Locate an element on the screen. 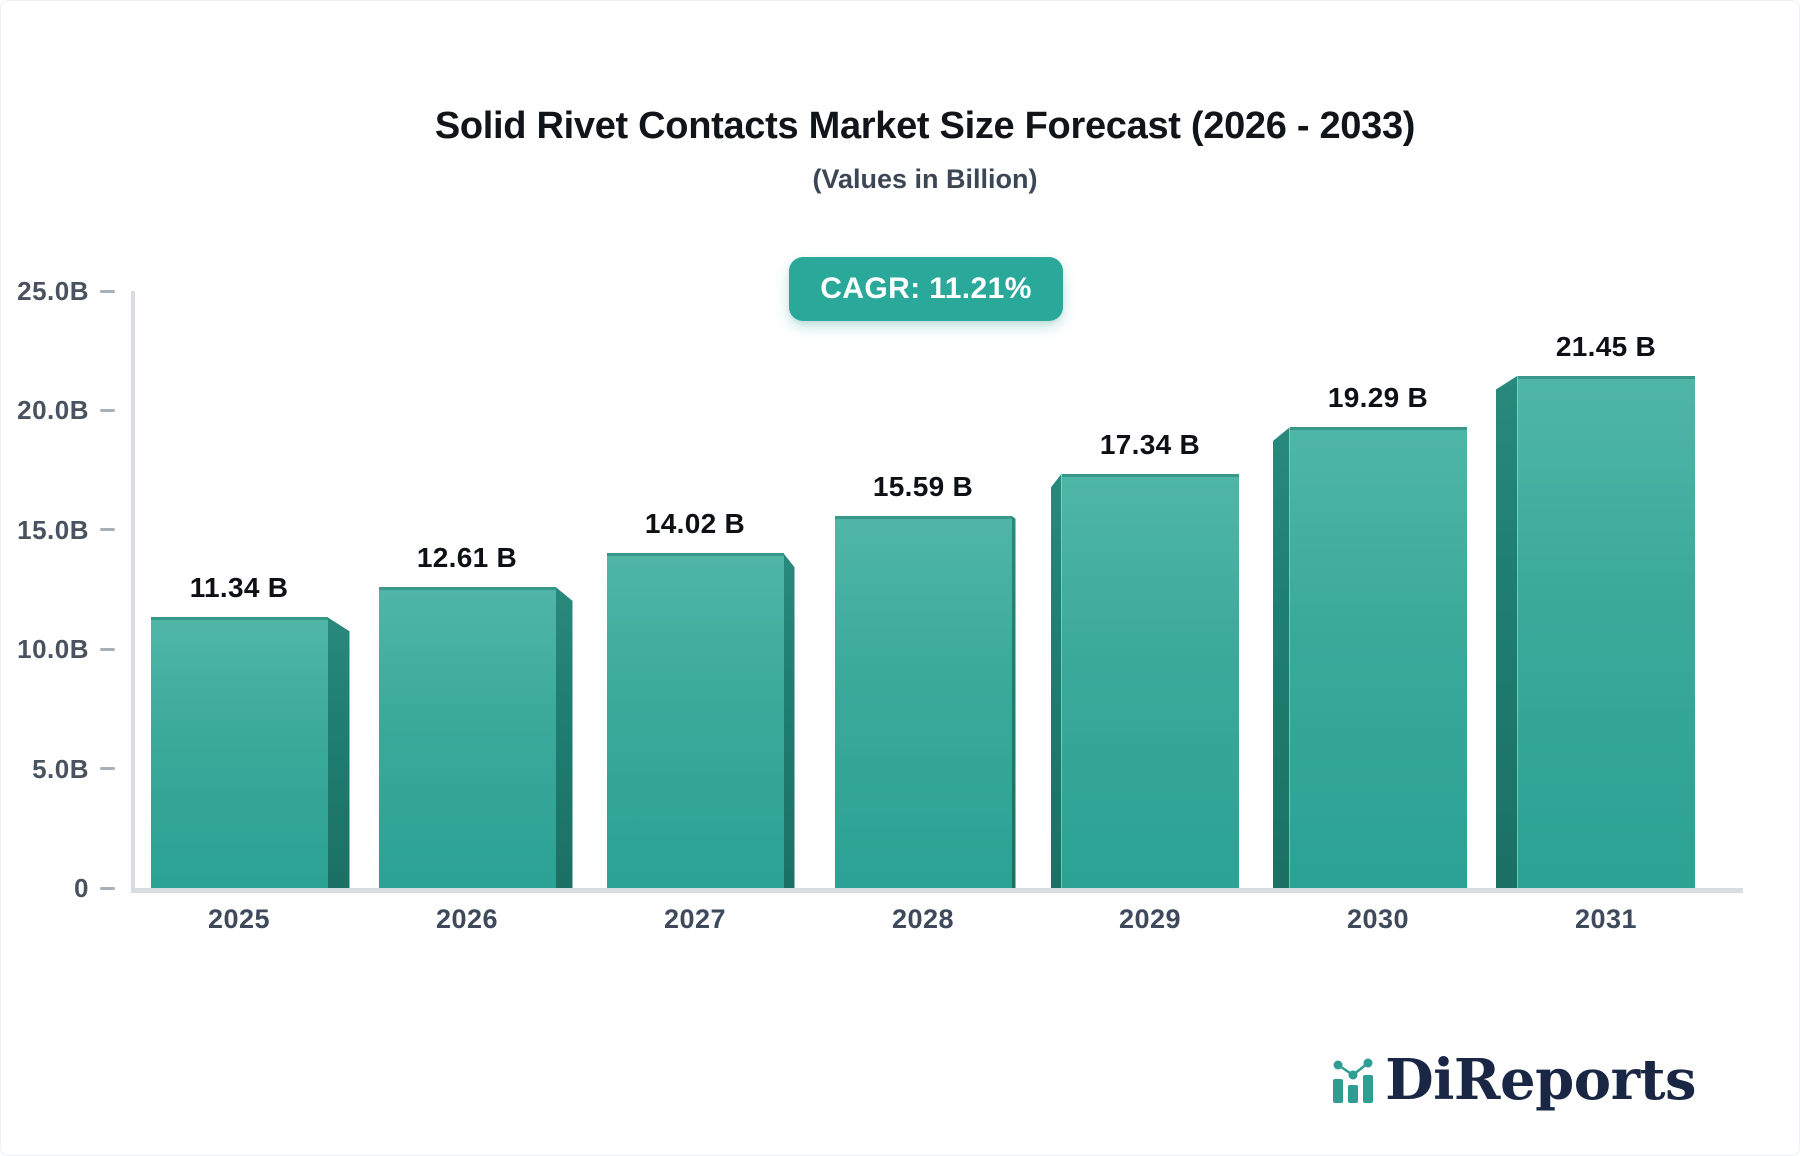  y-axis-line is located at coordinates (133, 589).